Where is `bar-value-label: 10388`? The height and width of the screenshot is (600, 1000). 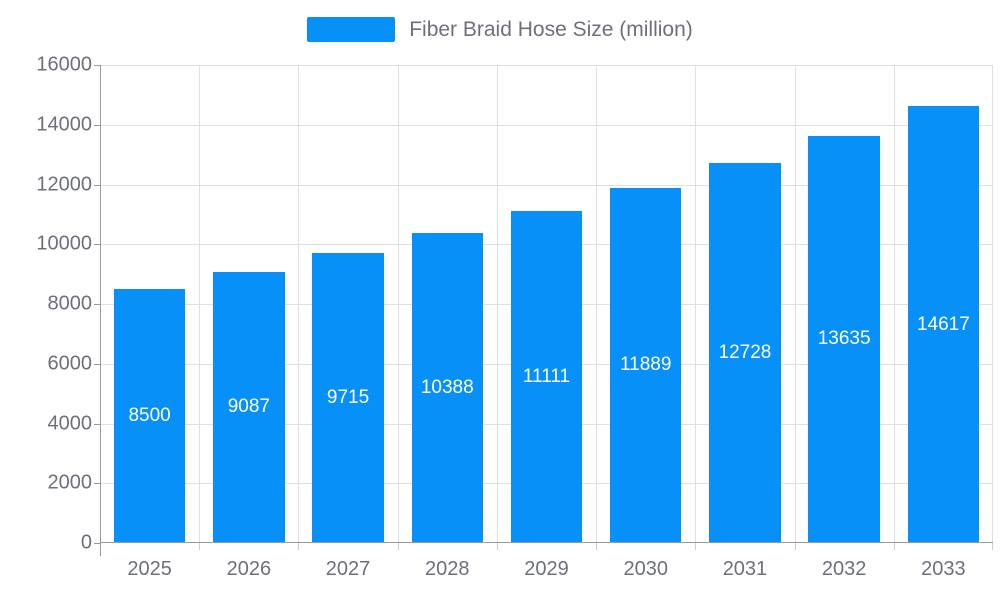 bar-value-label: 10388 is located at coordinates (447, 387).